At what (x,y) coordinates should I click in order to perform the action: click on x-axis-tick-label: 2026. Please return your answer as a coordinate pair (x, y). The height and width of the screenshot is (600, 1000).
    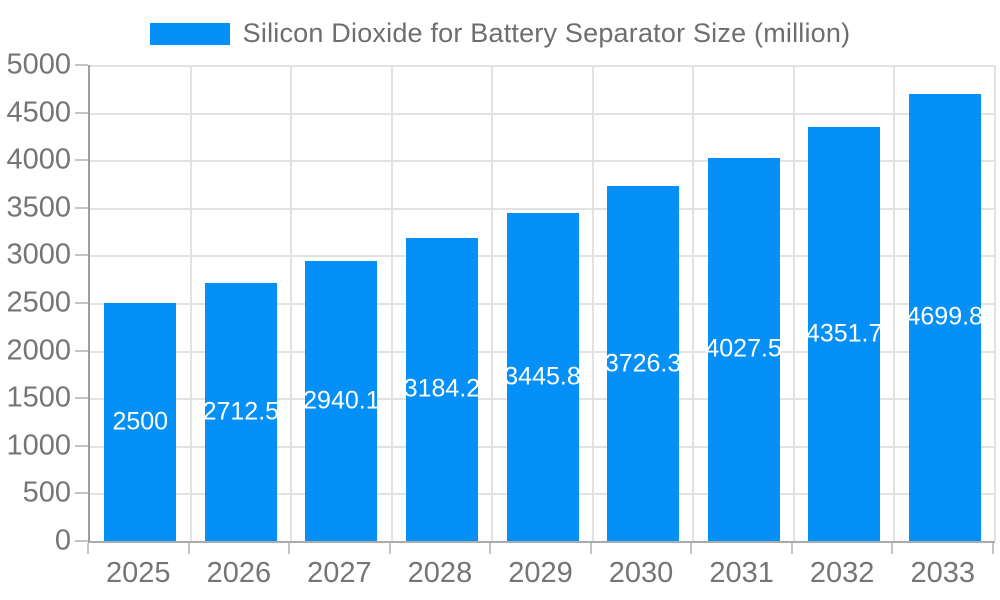
    Looking at the image, I should click on (239, 573).